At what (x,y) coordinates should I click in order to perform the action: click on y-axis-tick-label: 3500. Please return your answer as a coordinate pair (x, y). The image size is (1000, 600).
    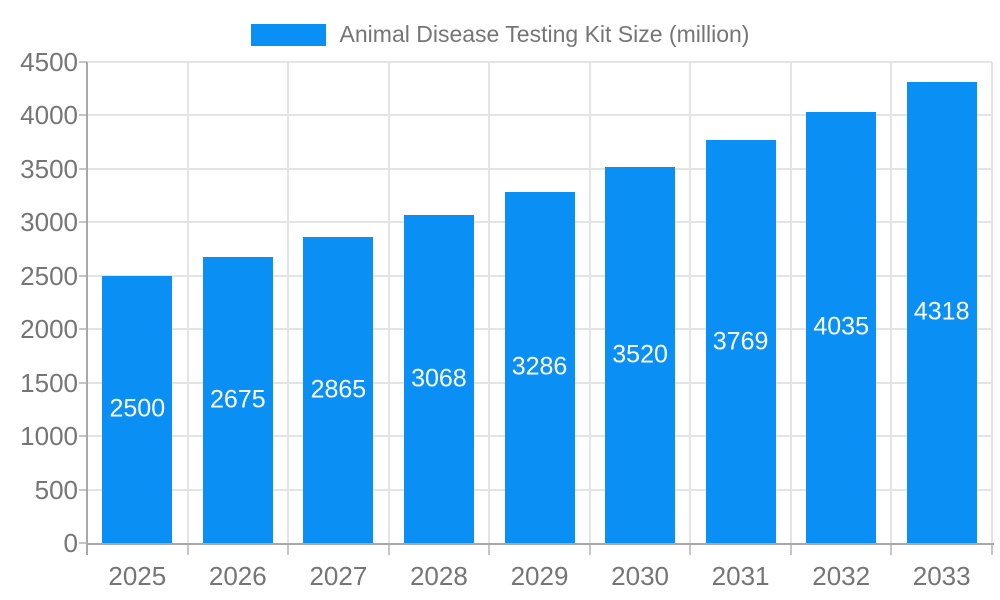
    Looking at the image, I should click on (49, 168).